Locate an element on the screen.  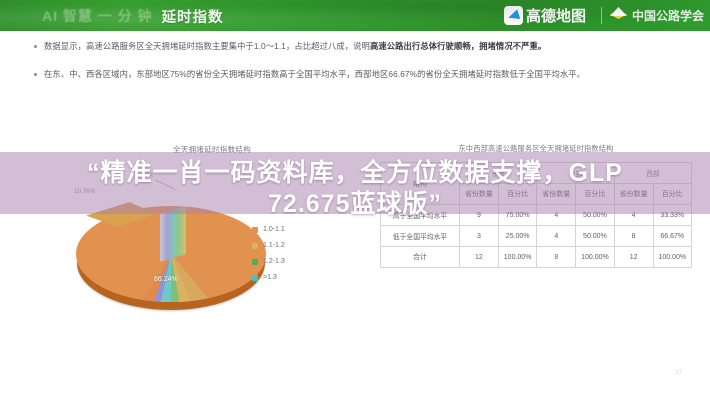
legend-item: 1.1-1.2 is located at coordinates (302, 245).